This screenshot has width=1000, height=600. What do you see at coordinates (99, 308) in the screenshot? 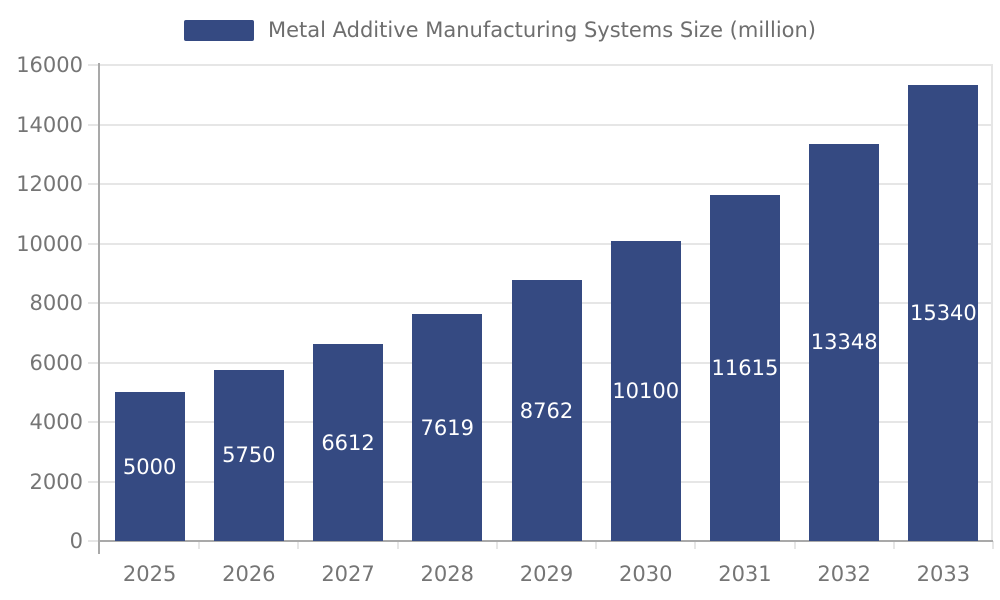
I see `y-axis-line` at bounding box center [99, 308].